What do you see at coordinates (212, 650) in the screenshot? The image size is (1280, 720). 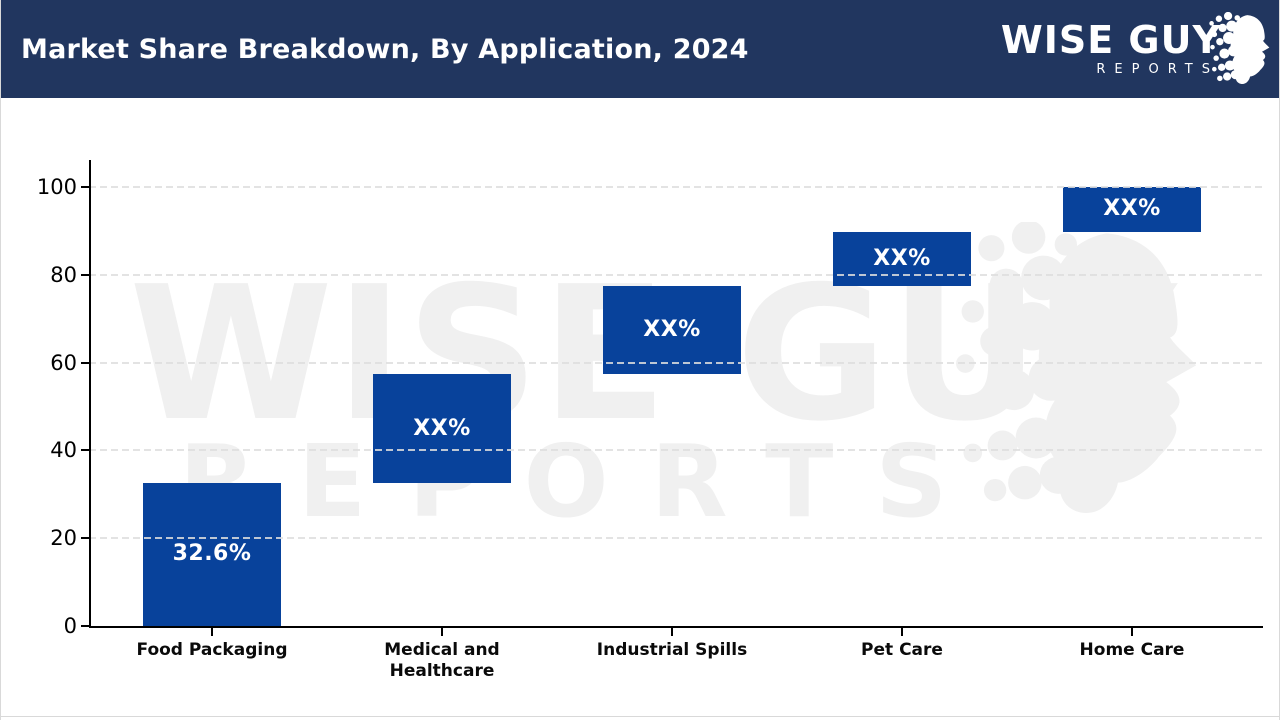 I see `x-tick-label: Food Packaging` at bounding box center [212, 650].